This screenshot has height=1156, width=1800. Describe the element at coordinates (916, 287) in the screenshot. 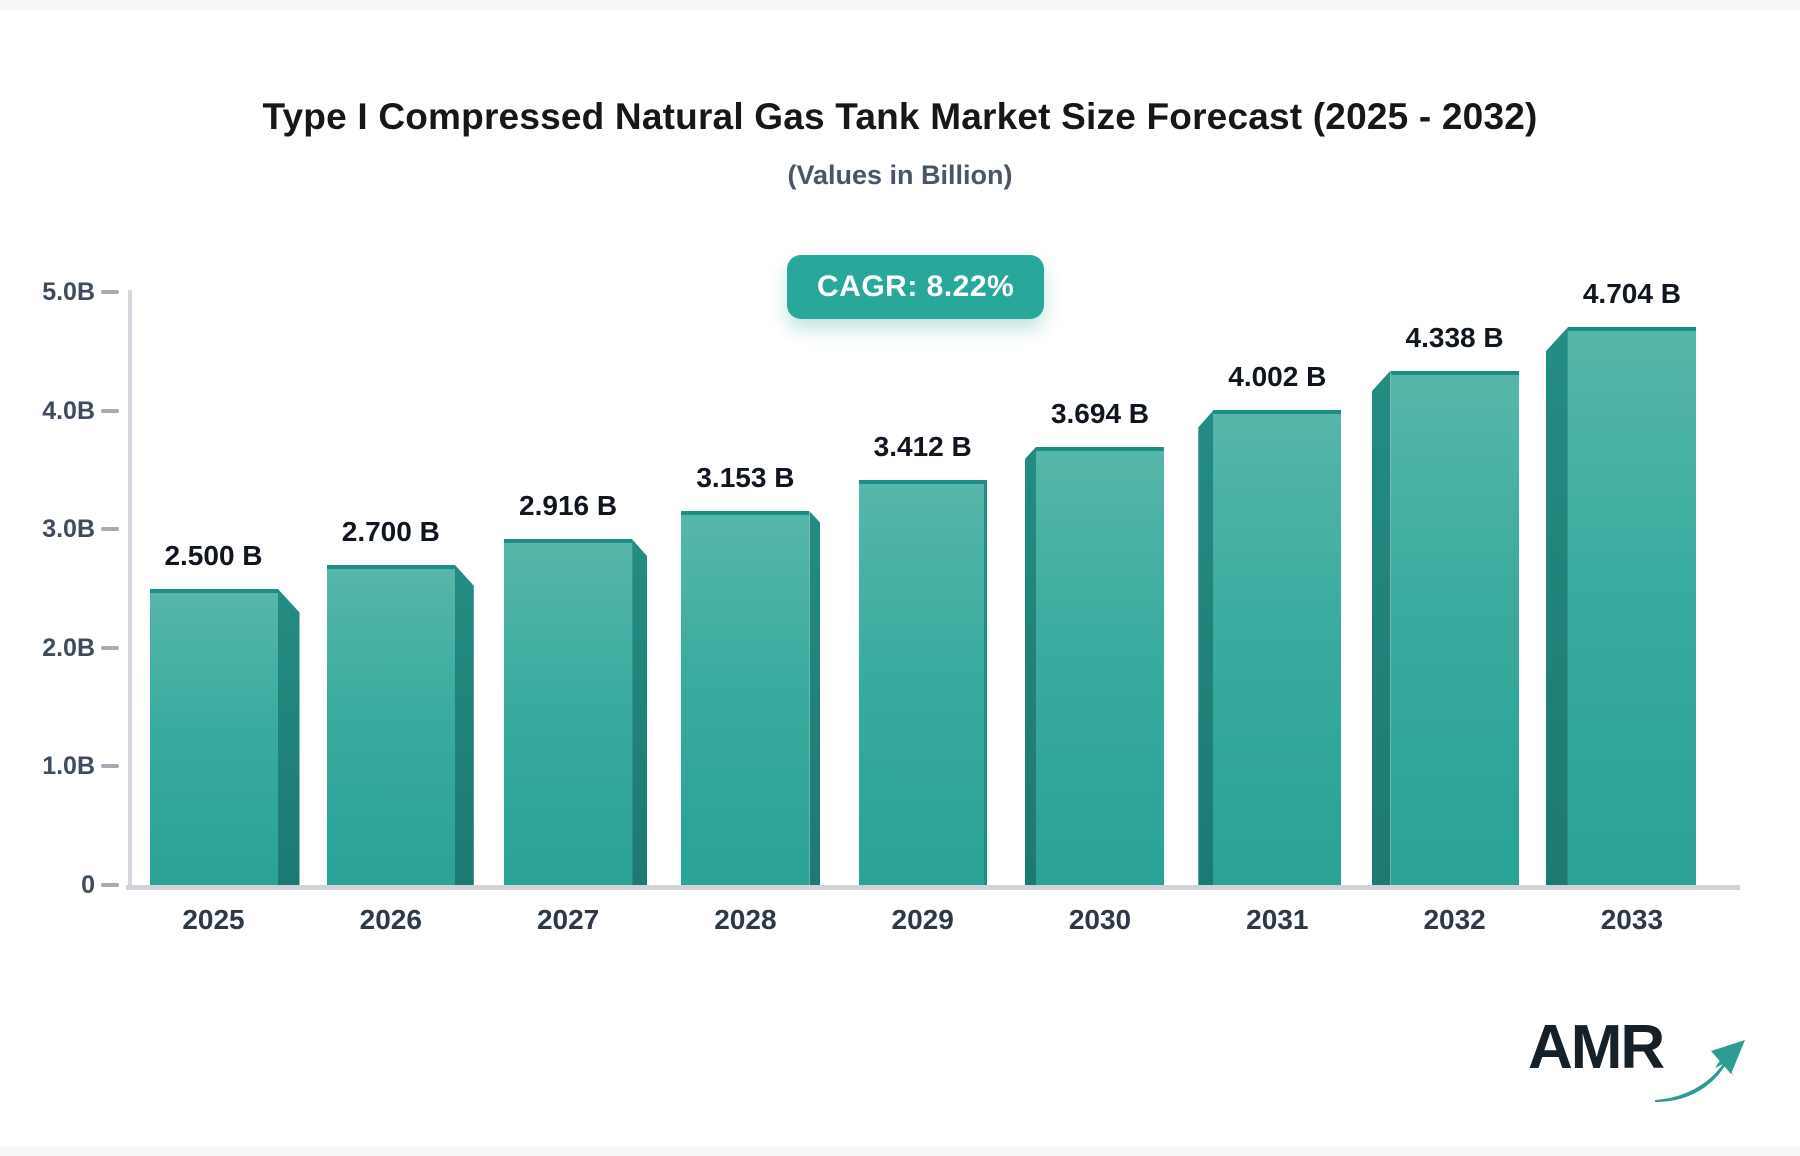

I see `cagr-badge: CAGR: 8.22%` at that location.